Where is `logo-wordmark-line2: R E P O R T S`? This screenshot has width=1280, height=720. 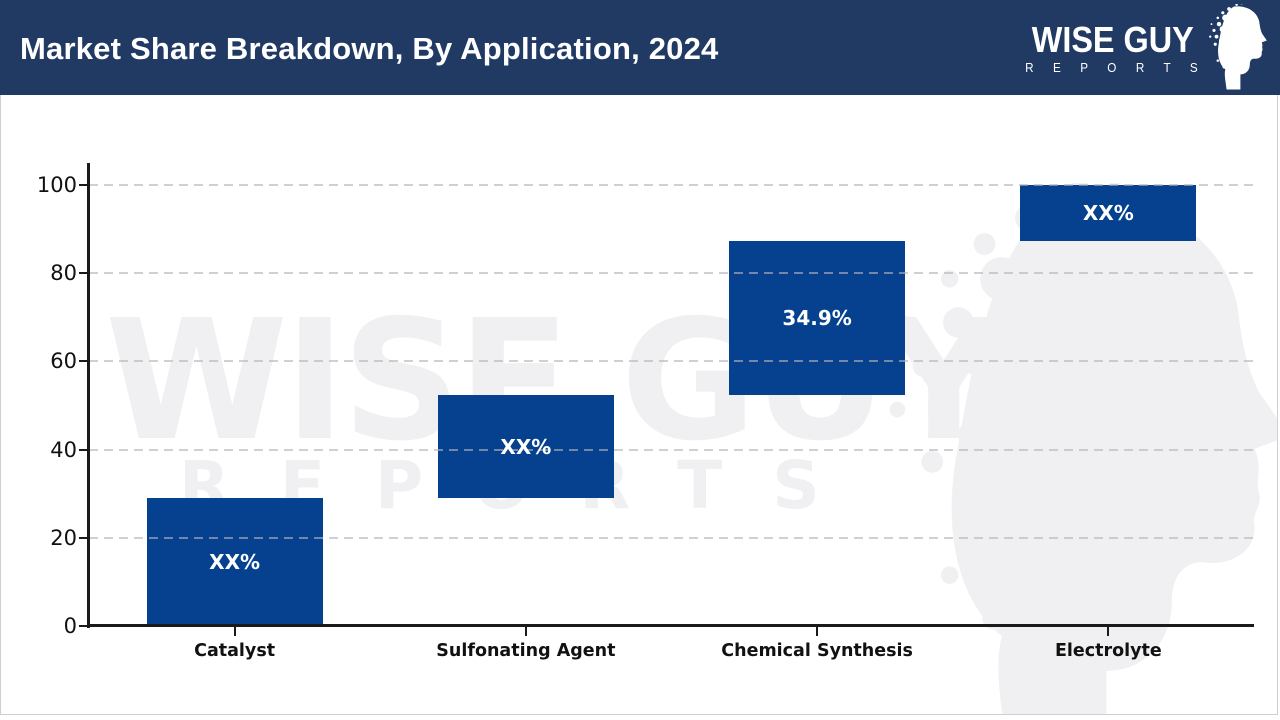 logo-wordmark-line2: R E P O R T S is located at coordinates (1115, 67).